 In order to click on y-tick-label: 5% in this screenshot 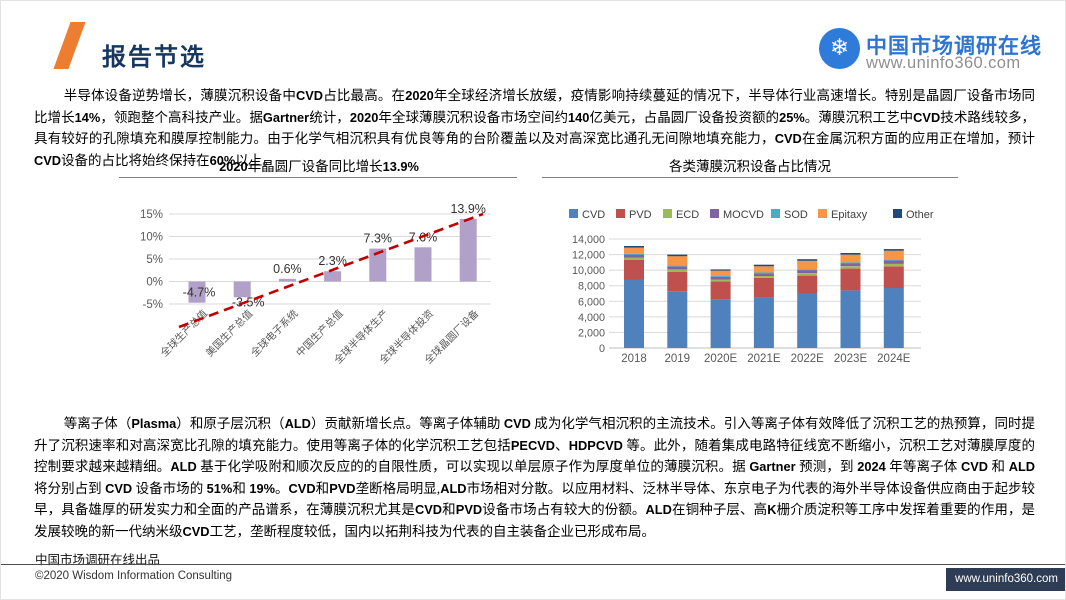, I will do `click(154, 260)`.